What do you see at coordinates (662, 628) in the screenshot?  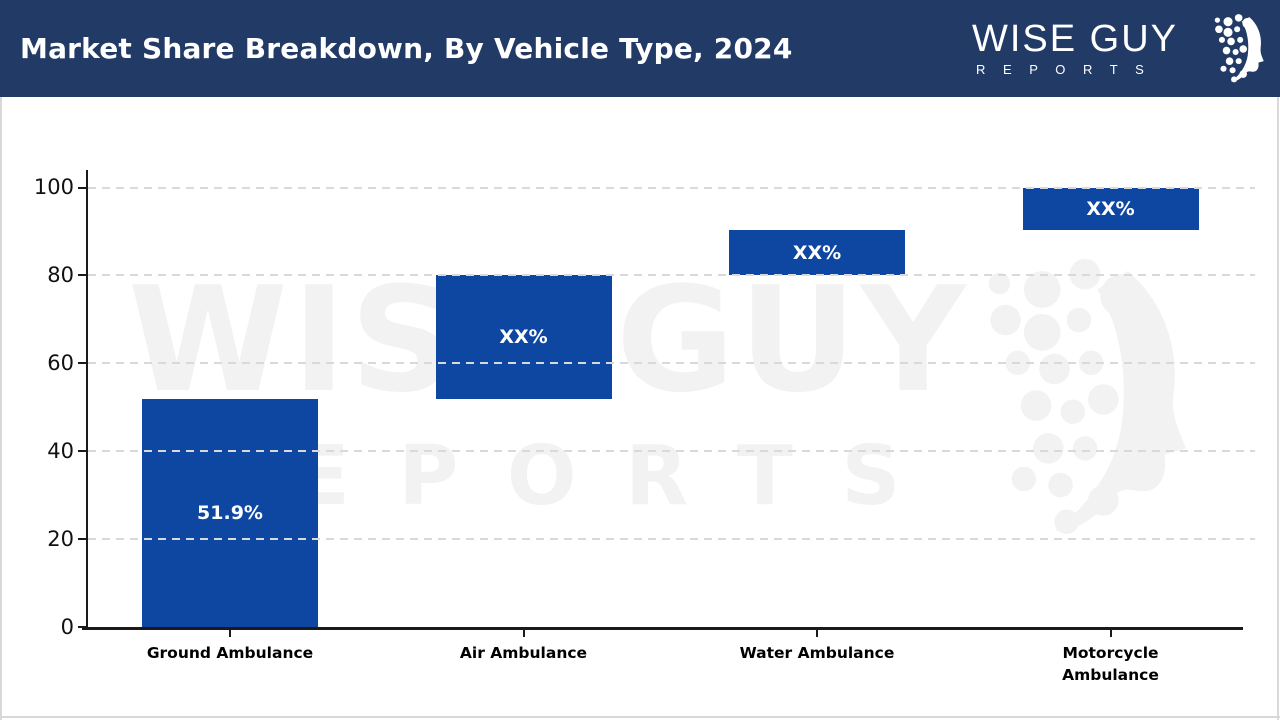 I see `x-axis-line` at bounding box center [662, 628].